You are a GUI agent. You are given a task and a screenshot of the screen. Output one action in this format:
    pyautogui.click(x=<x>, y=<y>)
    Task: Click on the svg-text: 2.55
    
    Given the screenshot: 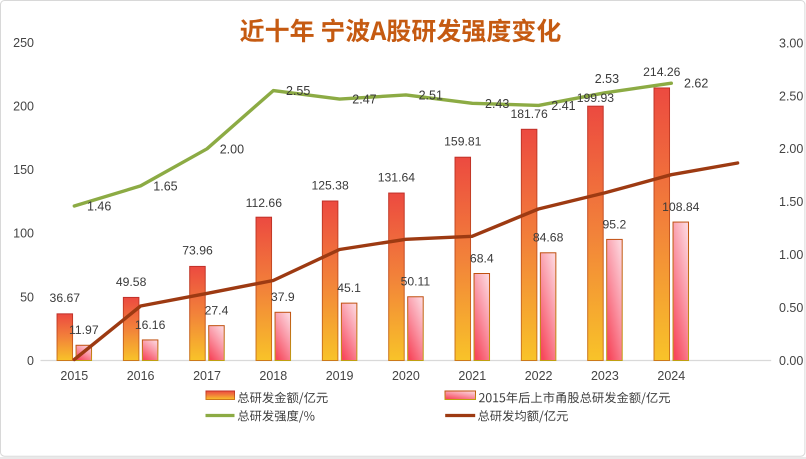 What is the action you would take?
    pyautogui.click(x=298, y=91)
    